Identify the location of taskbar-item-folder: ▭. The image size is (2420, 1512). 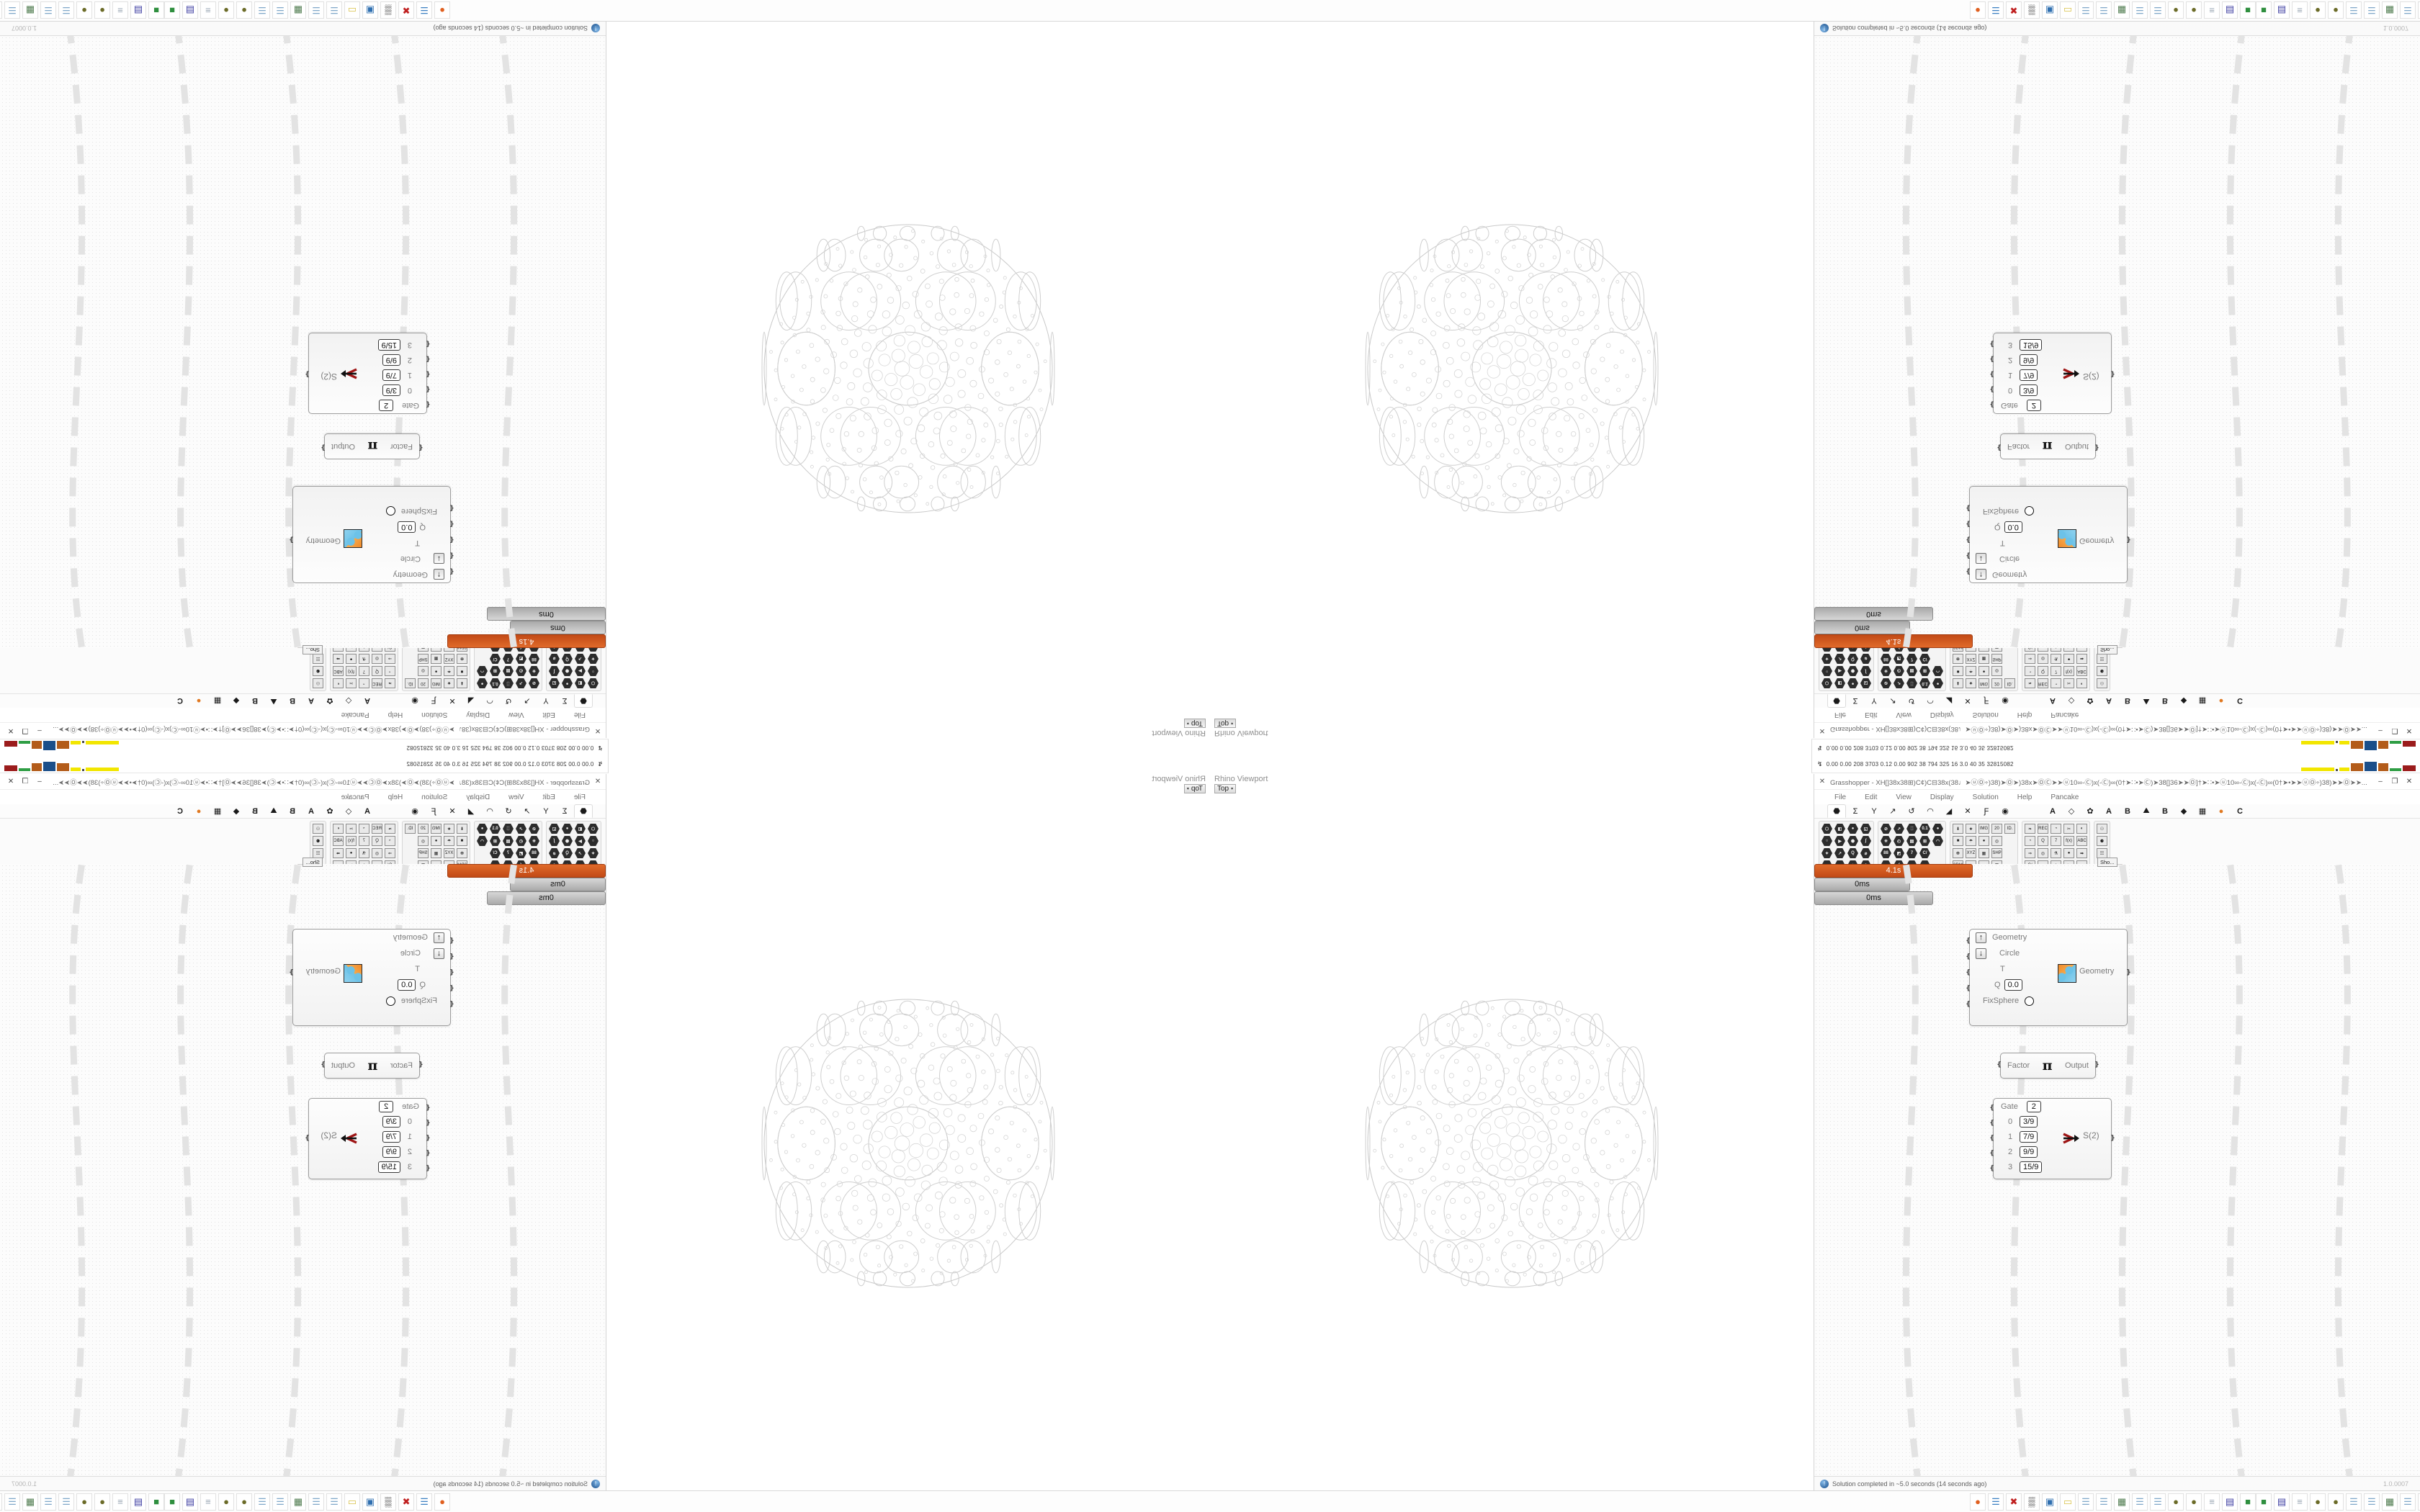
(352, 10).